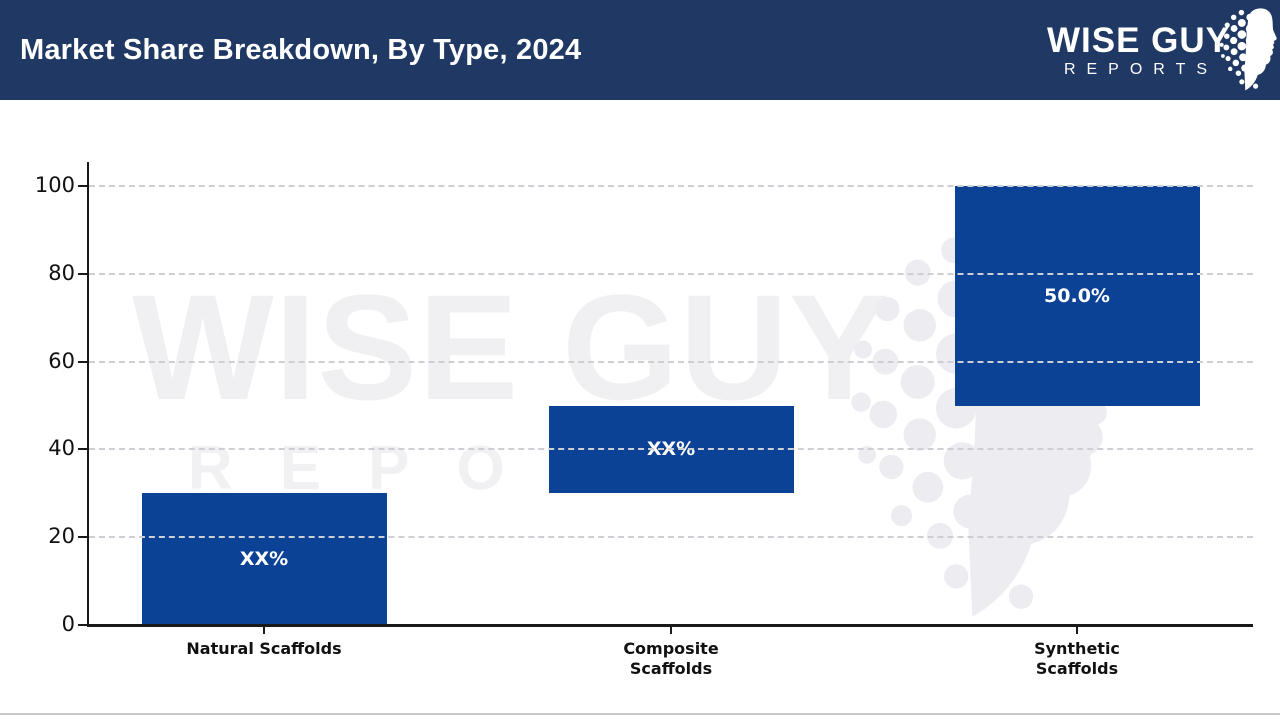 The image size is (1280, 720). I want to click on logo-subtitle: REPORTS, so click(1141, 69).